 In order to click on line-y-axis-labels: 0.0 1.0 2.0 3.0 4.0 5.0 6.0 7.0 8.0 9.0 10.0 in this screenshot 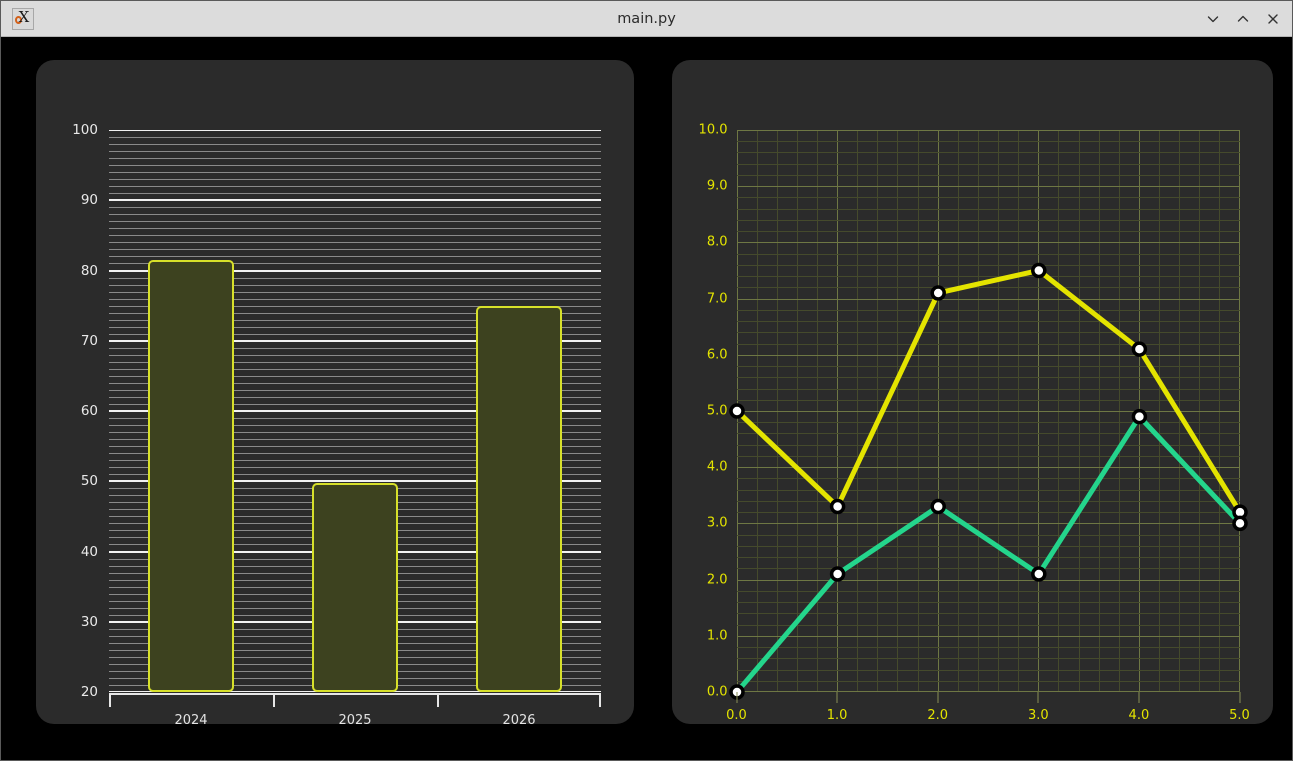, I will do `click(700, 411)`.